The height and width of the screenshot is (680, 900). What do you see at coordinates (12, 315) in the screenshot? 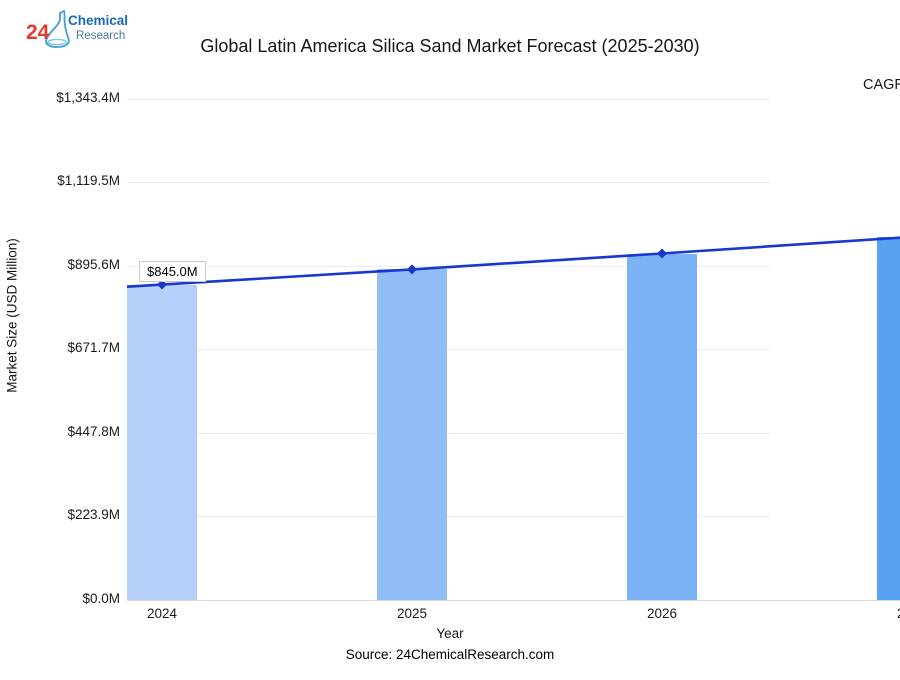
I see `y-axis-title: Market Size (USD Million)` at bounding box center [12, 315].